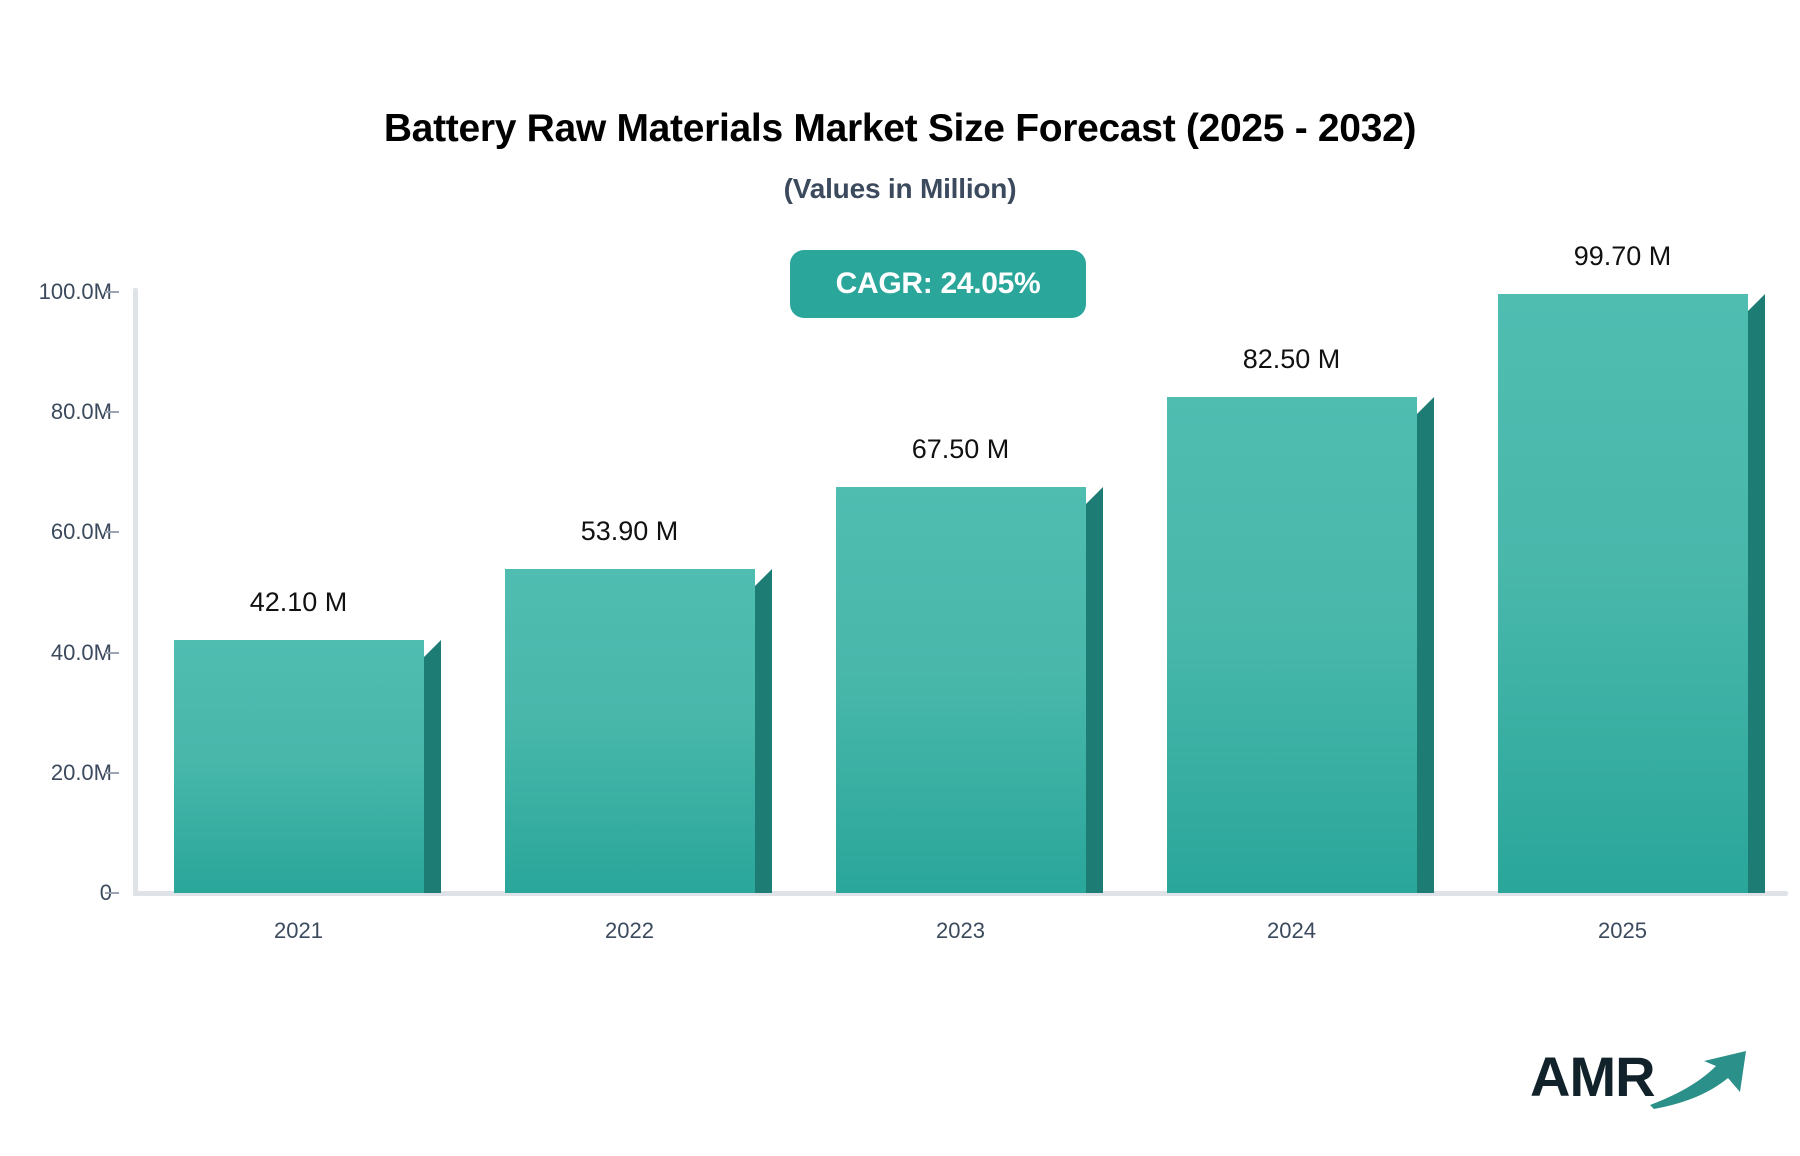 The width and height of the screenshot is (1800, 1156). What do you see at coordinates (629, 531) in the screenshot?
I see `bar-value-label: 53.90 M` at bounding box center [629, 531].